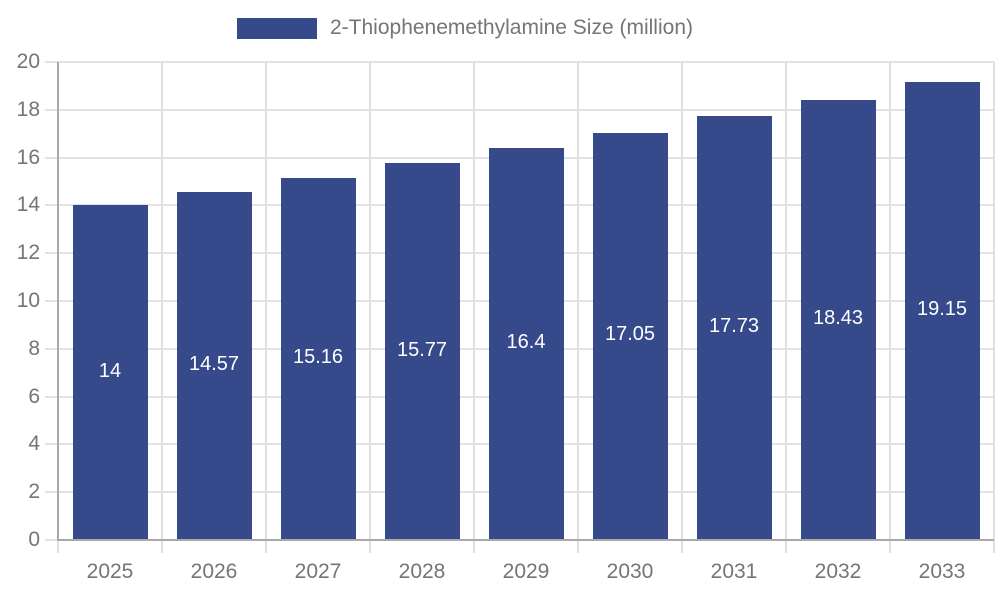  I want to click on bar-value-label: 14.57, so click(214, 363).